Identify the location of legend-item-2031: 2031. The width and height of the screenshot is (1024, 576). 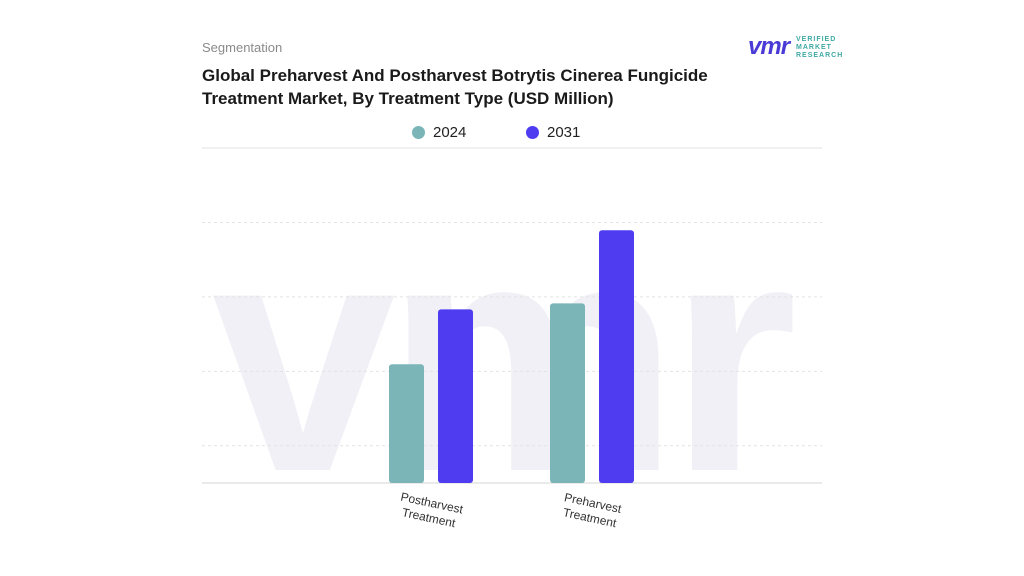
(553, 133).